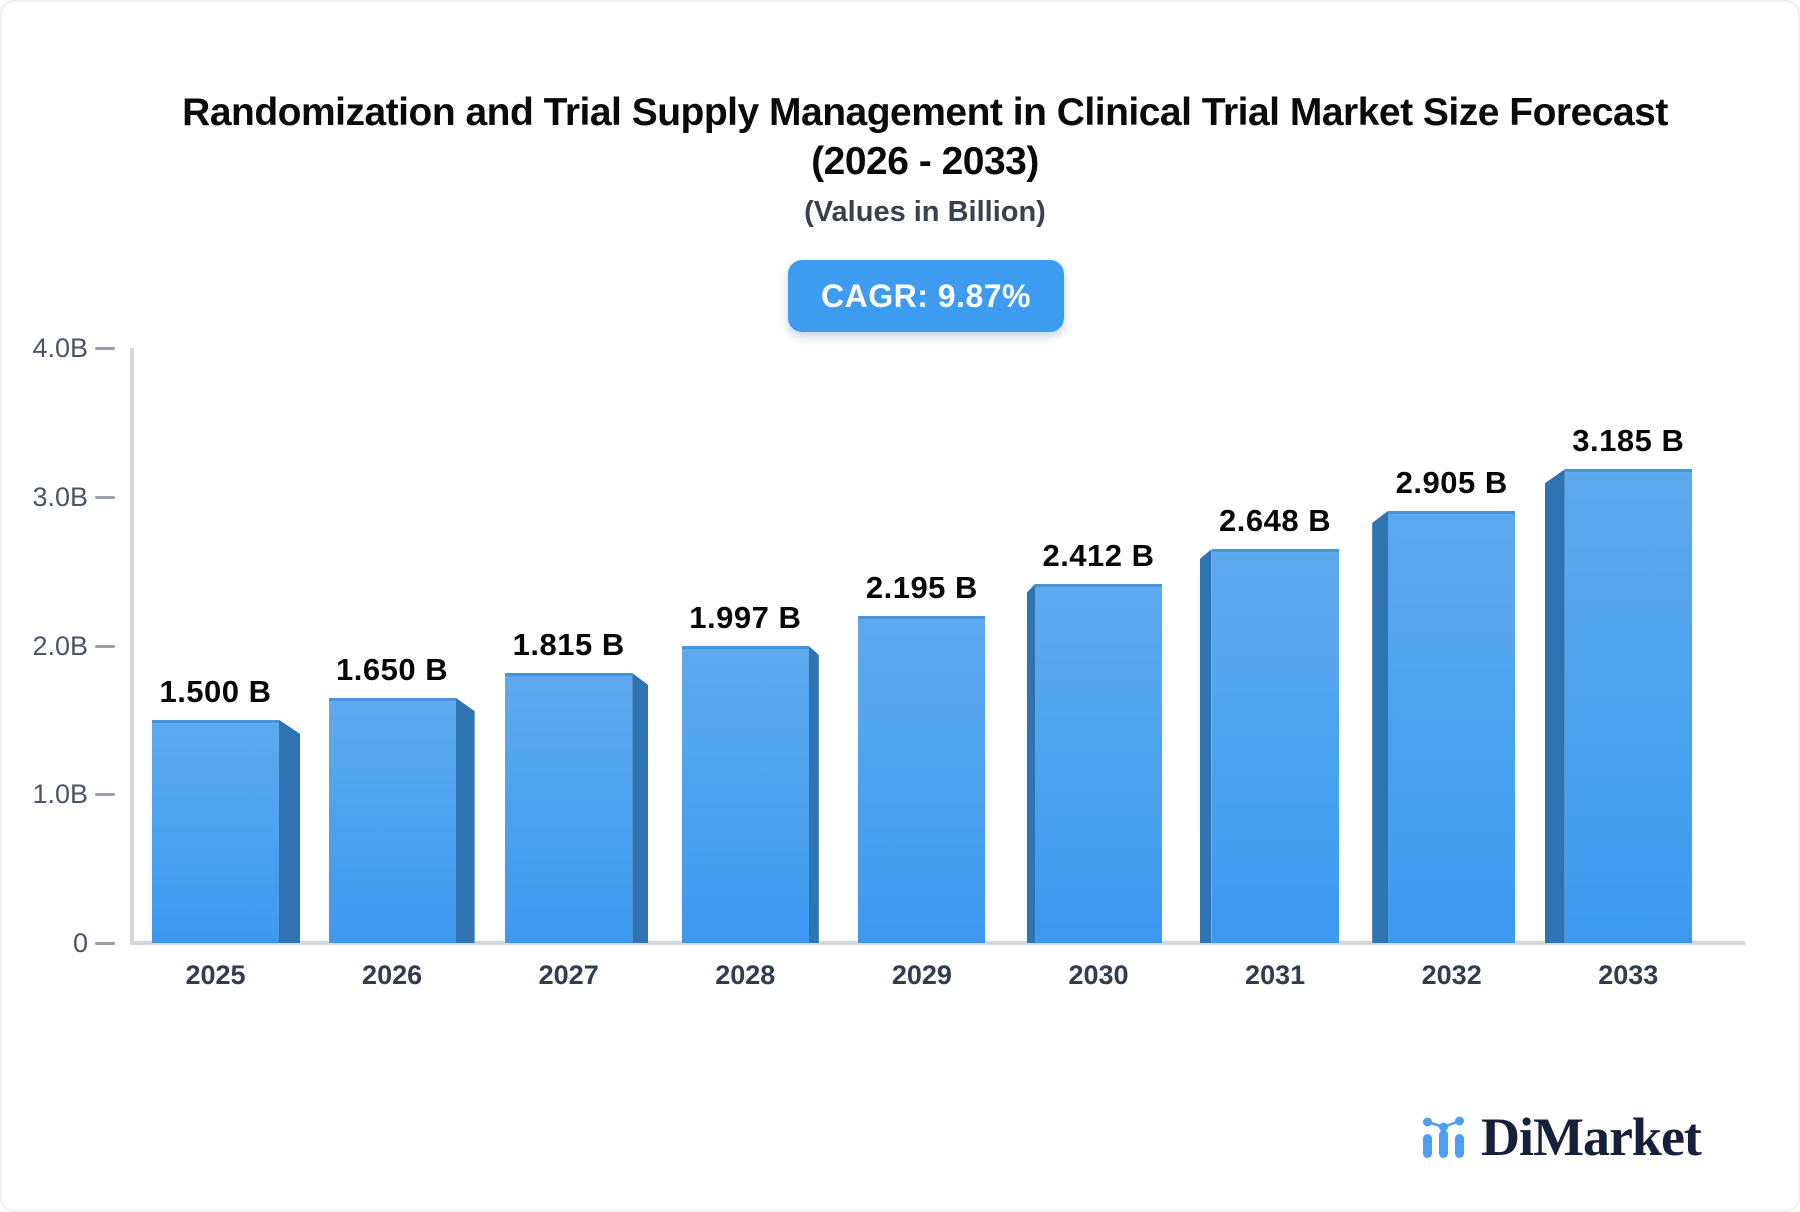  I want to click on bar-2026, so click(392, 820).